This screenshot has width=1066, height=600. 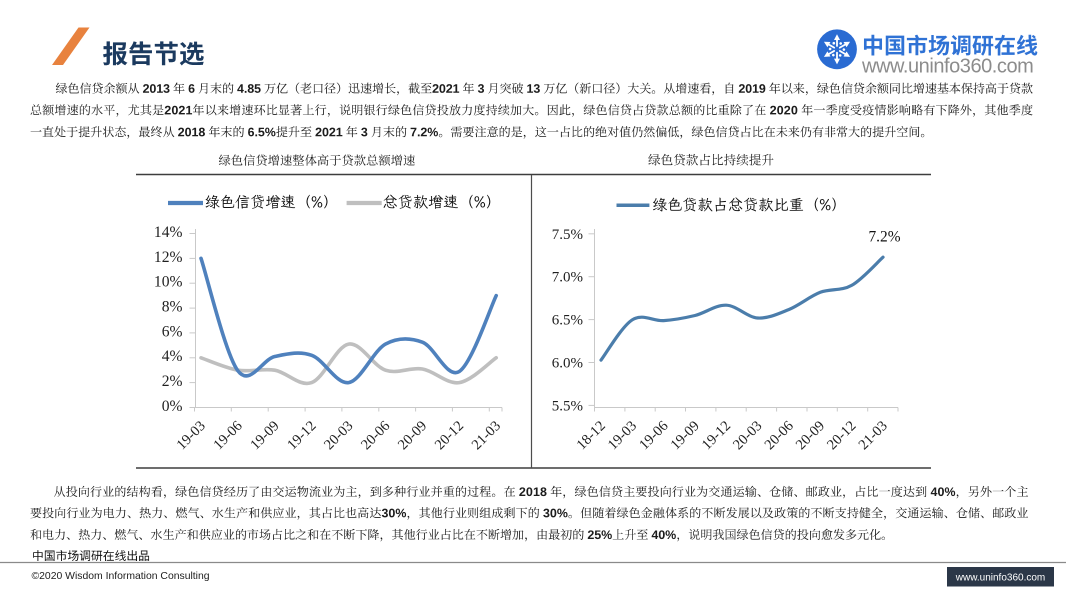 What do you see at coordinates (121, 576) in the screenshot?
I see `svg-text:©2020 Wisdom Information Consu: ©2020 Wisdom Information Consulting` at bounding box center [121, 576].